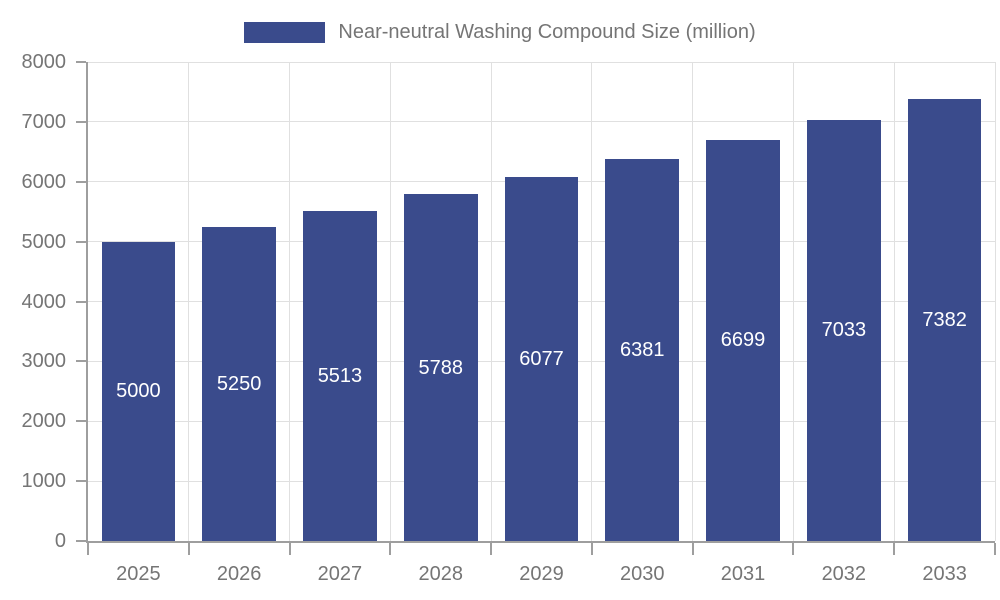 The width and height of the screenshot is (1000, 600). I want to click on bar-value-label: 7382, so click(944, 320).